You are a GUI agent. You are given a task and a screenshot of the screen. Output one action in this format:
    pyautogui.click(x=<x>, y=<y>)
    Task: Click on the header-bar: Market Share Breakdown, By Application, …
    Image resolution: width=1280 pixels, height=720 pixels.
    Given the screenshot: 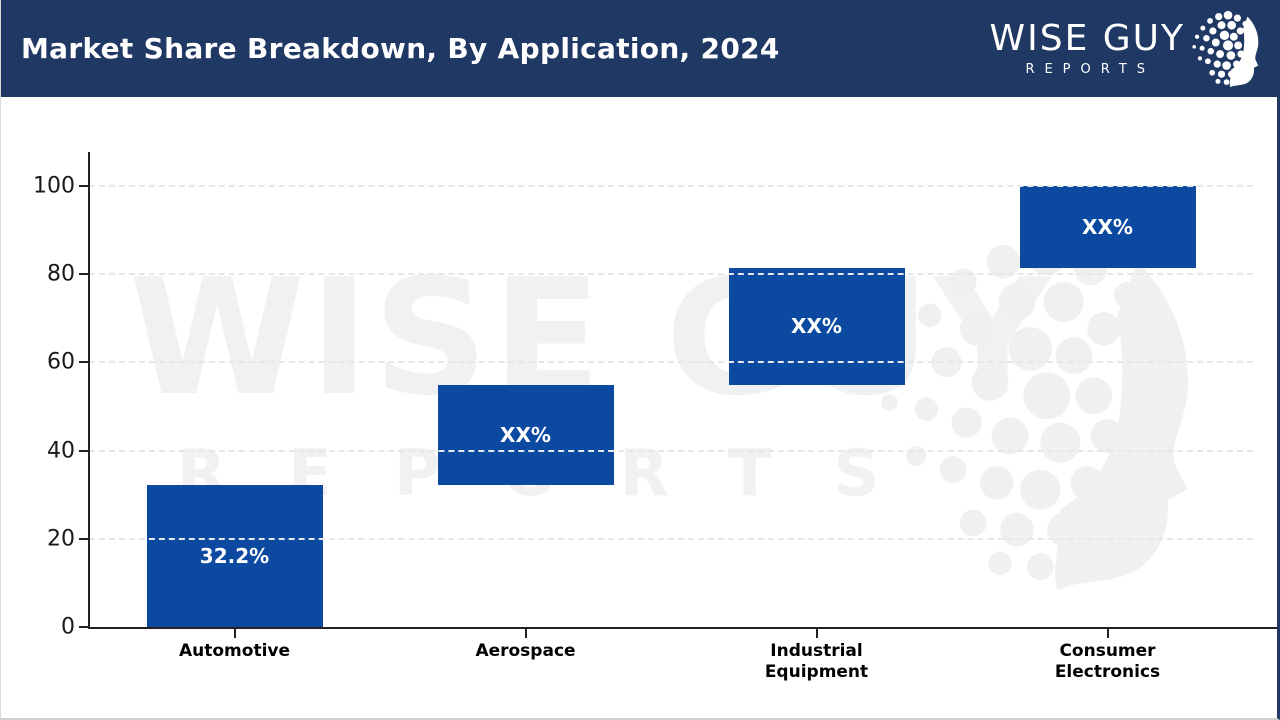 What is the action you would take?
    pyautogui.click(x=639, y=48)
    